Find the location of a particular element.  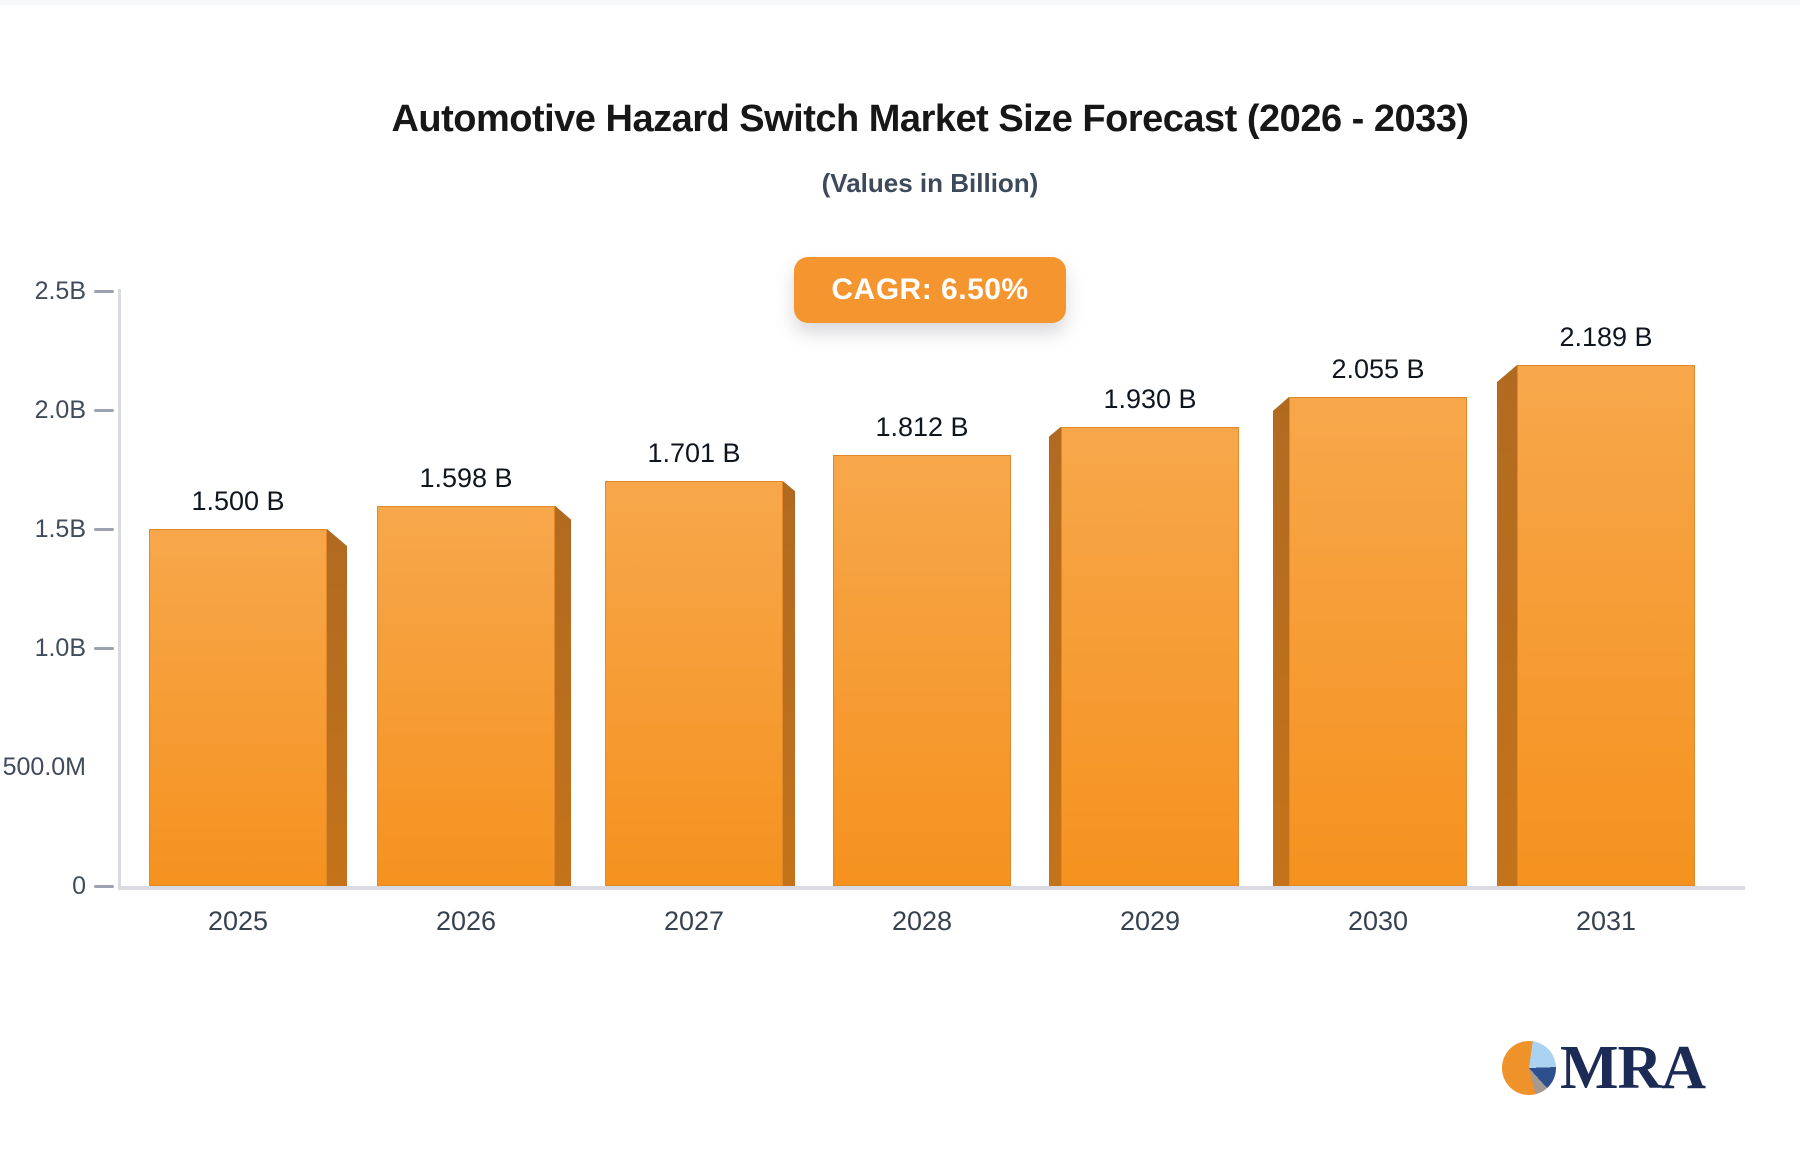

bar-value-label: 2.055 B is located at coordinates (1378, 368).